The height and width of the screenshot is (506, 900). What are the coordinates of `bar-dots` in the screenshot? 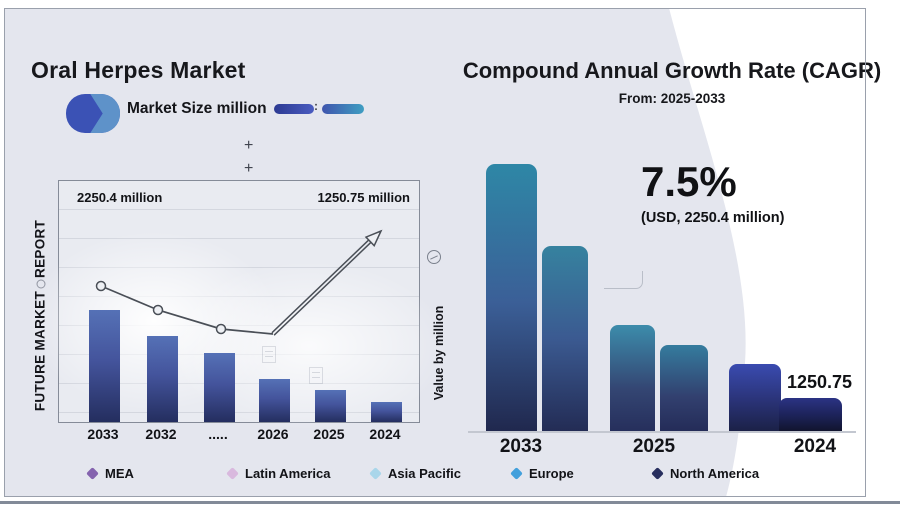 It's located at (219, 387).